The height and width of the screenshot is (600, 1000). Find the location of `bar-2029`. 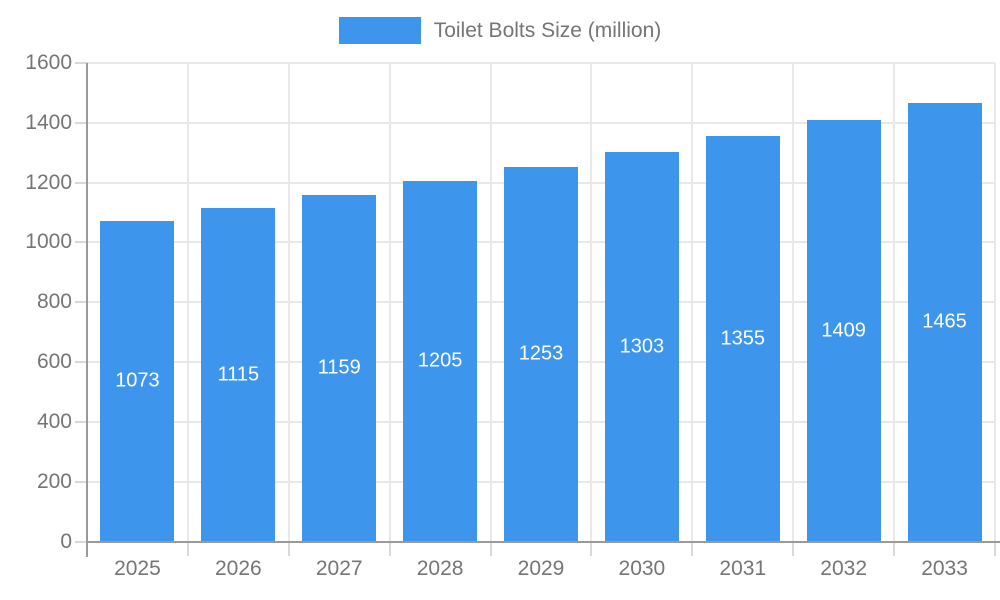

bar-2029 is located at coordinates (541, 354).